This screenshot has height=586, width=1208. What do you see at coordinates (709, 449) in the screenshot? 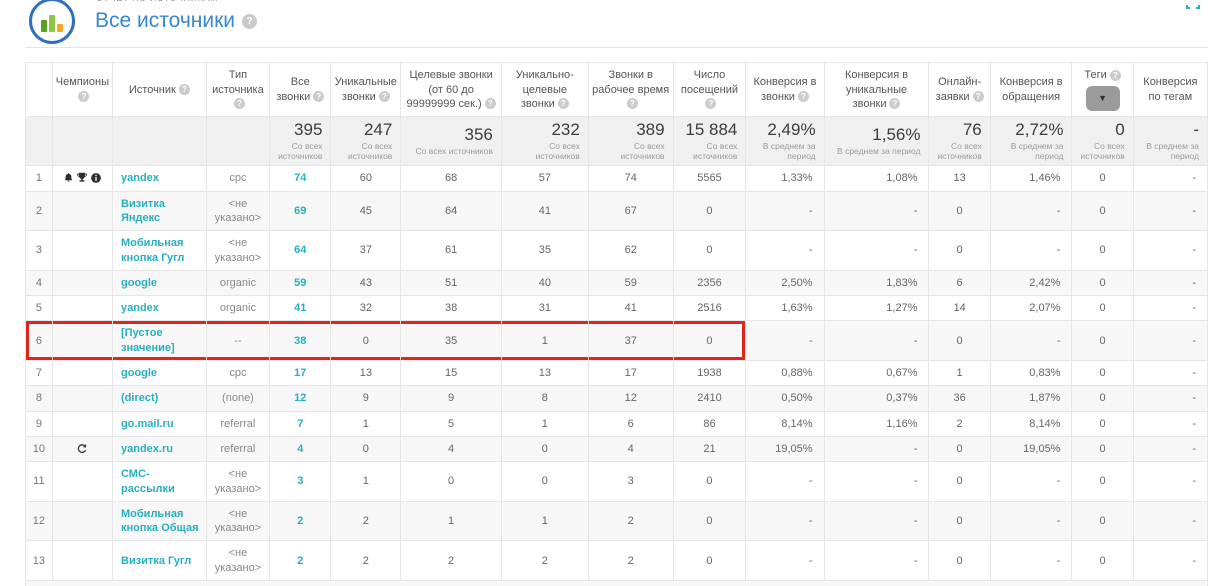
I see `cell-visits: 21` at bounding box center [709, 449].